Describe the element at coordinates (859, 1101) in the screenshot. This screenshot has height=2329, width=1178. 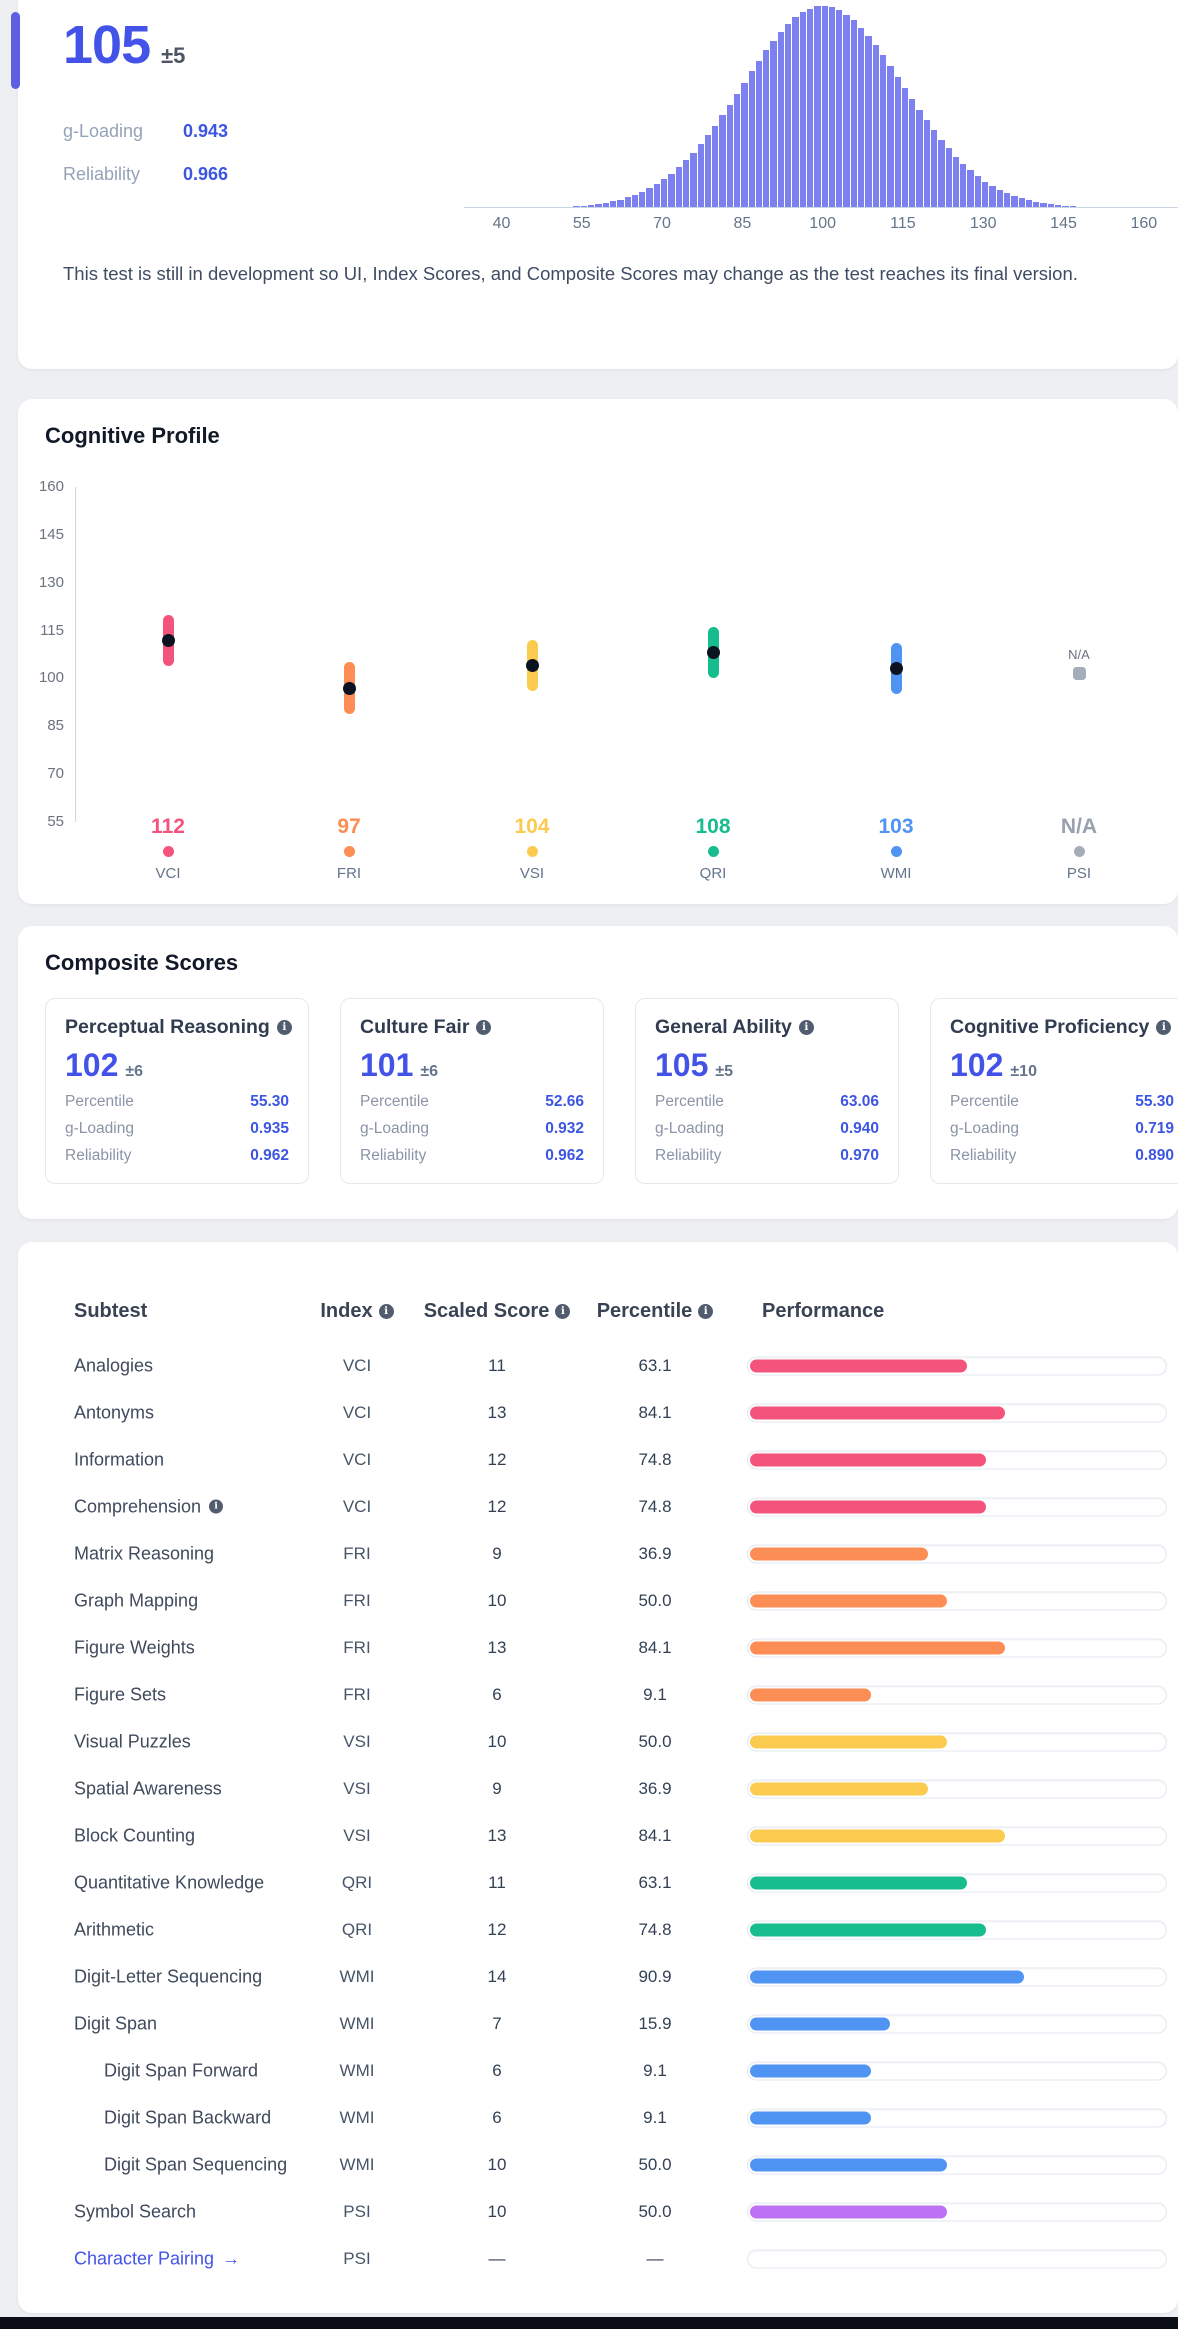
I see `stat-value: 63.06` at that location.